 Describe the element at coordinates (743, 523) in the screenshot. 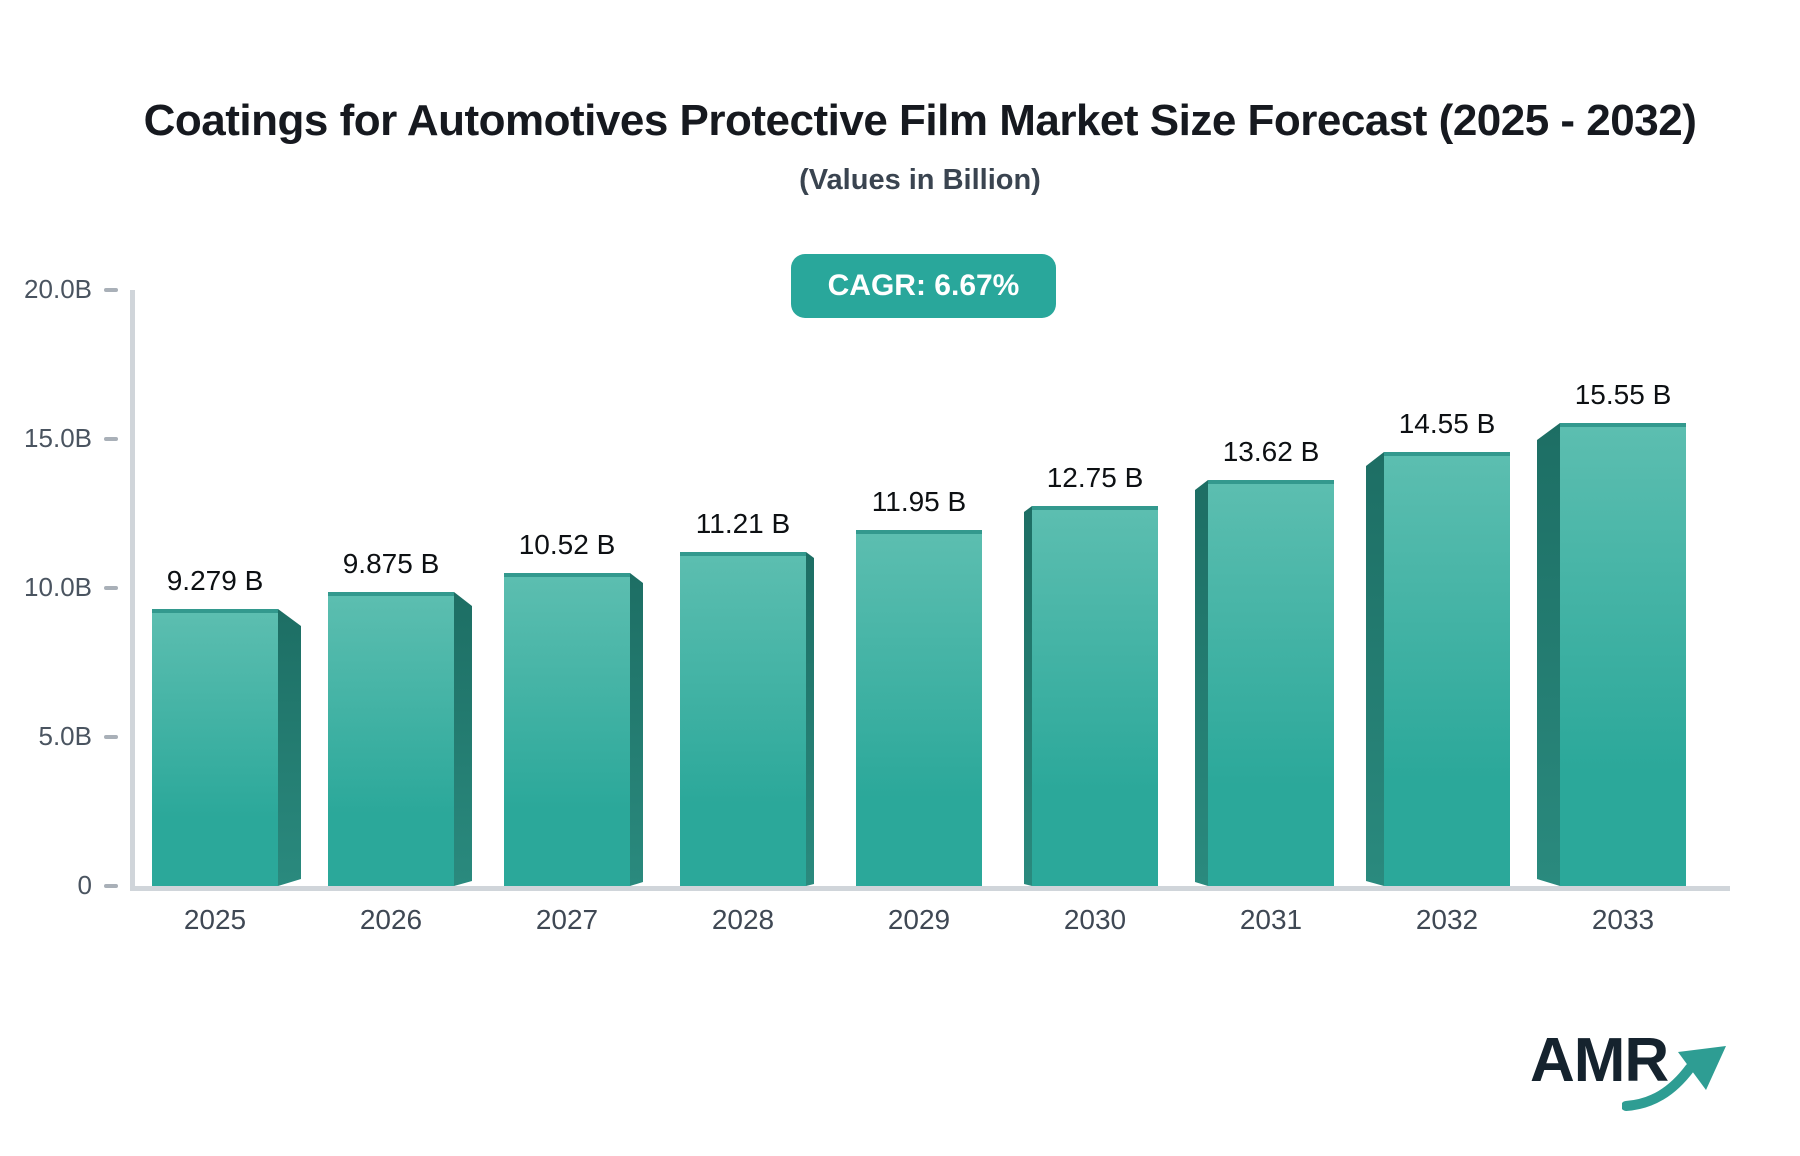

I see `bar-value-label: 11.21 B` at that location.